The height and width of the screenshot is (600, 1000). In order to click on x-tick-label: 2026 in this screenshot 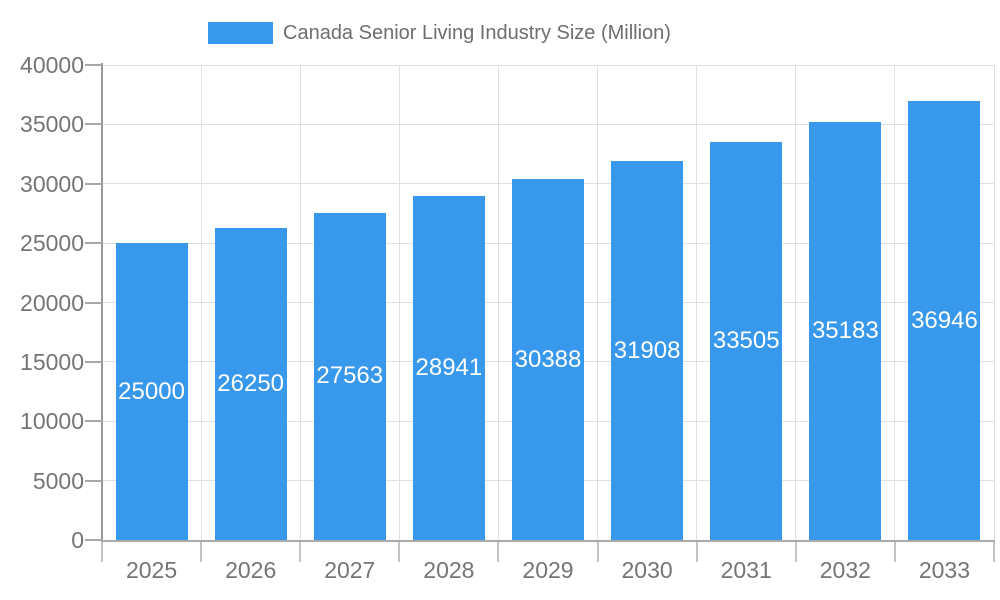, I will do `click(251, 570)`.